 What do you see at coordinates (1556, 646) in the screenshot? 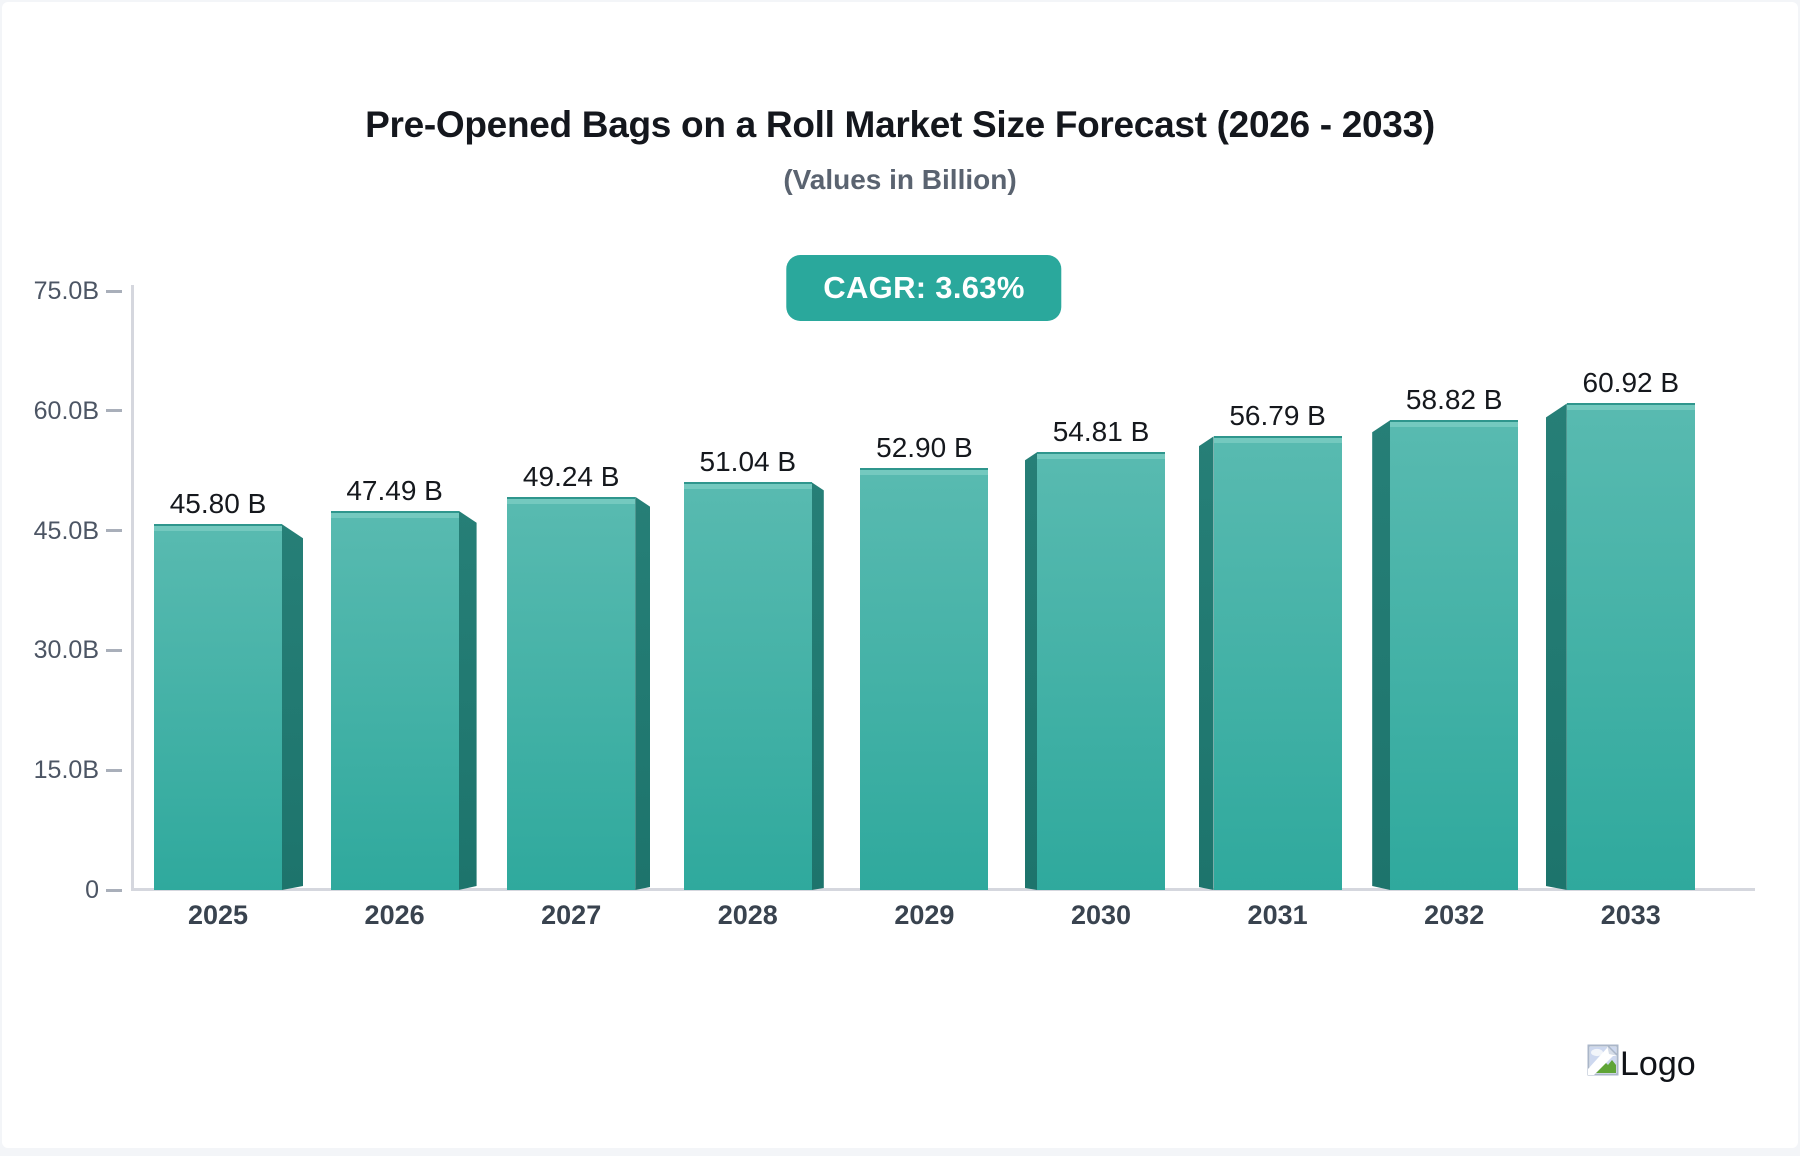
I see `bar-side-2033` at bounding box center [1556, 646].